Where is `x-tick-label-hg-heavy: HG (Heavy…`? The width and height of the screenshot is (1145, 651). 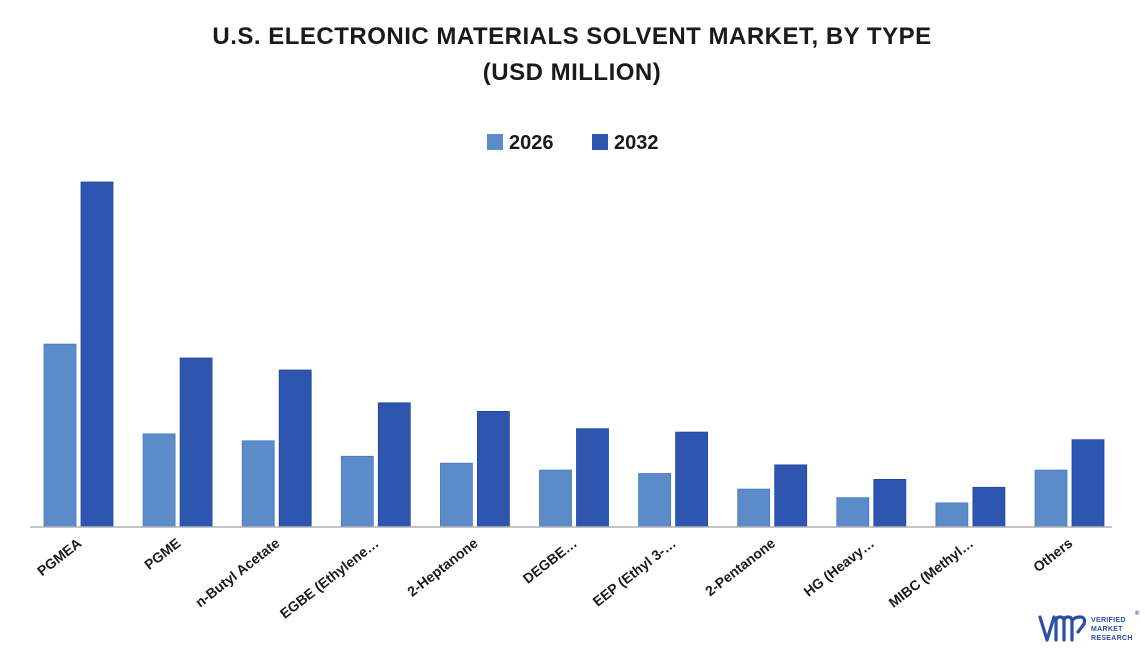 x-tick-label-hg-heavy: HG (Heavy… is located at coordinates (838, 567).